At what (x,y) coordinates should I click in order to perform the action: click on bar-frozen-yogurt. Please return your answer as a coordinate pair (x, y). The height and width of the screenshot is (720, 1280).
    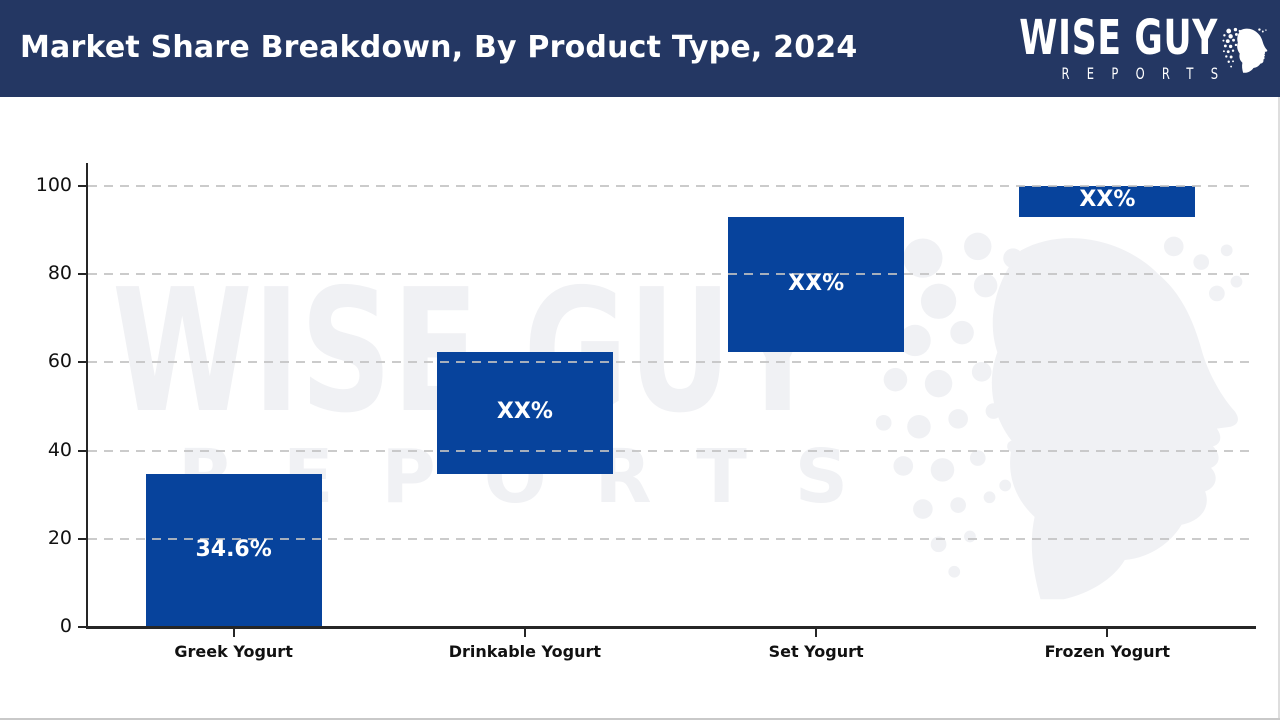
    Looking at the image, I should click on (1107, 201).